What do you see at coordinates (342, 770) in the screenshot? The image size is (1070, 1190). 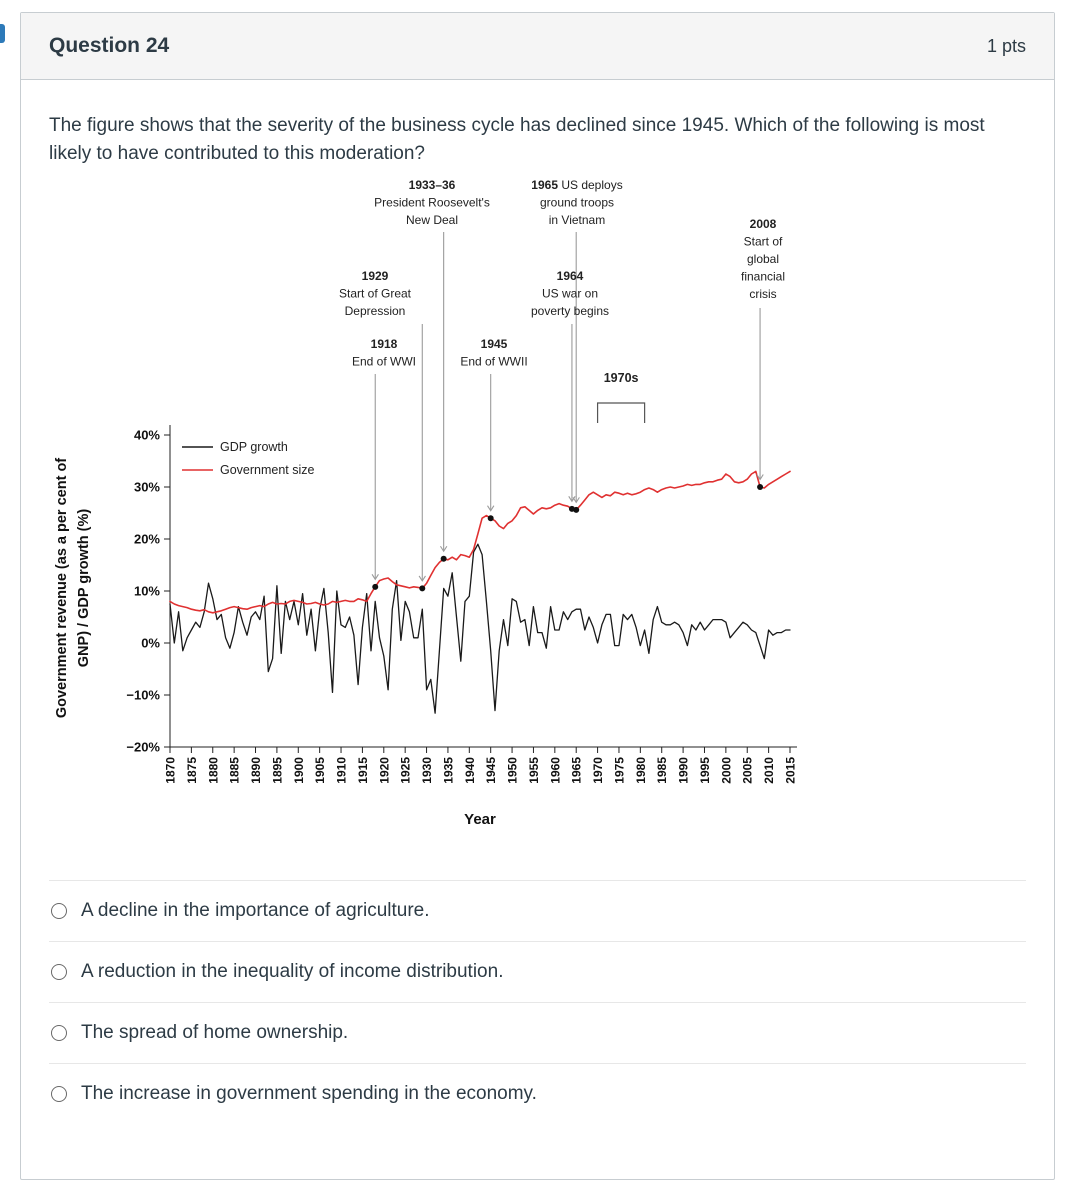 I see `svg-text: 1910` at bounding box center [342, 770].